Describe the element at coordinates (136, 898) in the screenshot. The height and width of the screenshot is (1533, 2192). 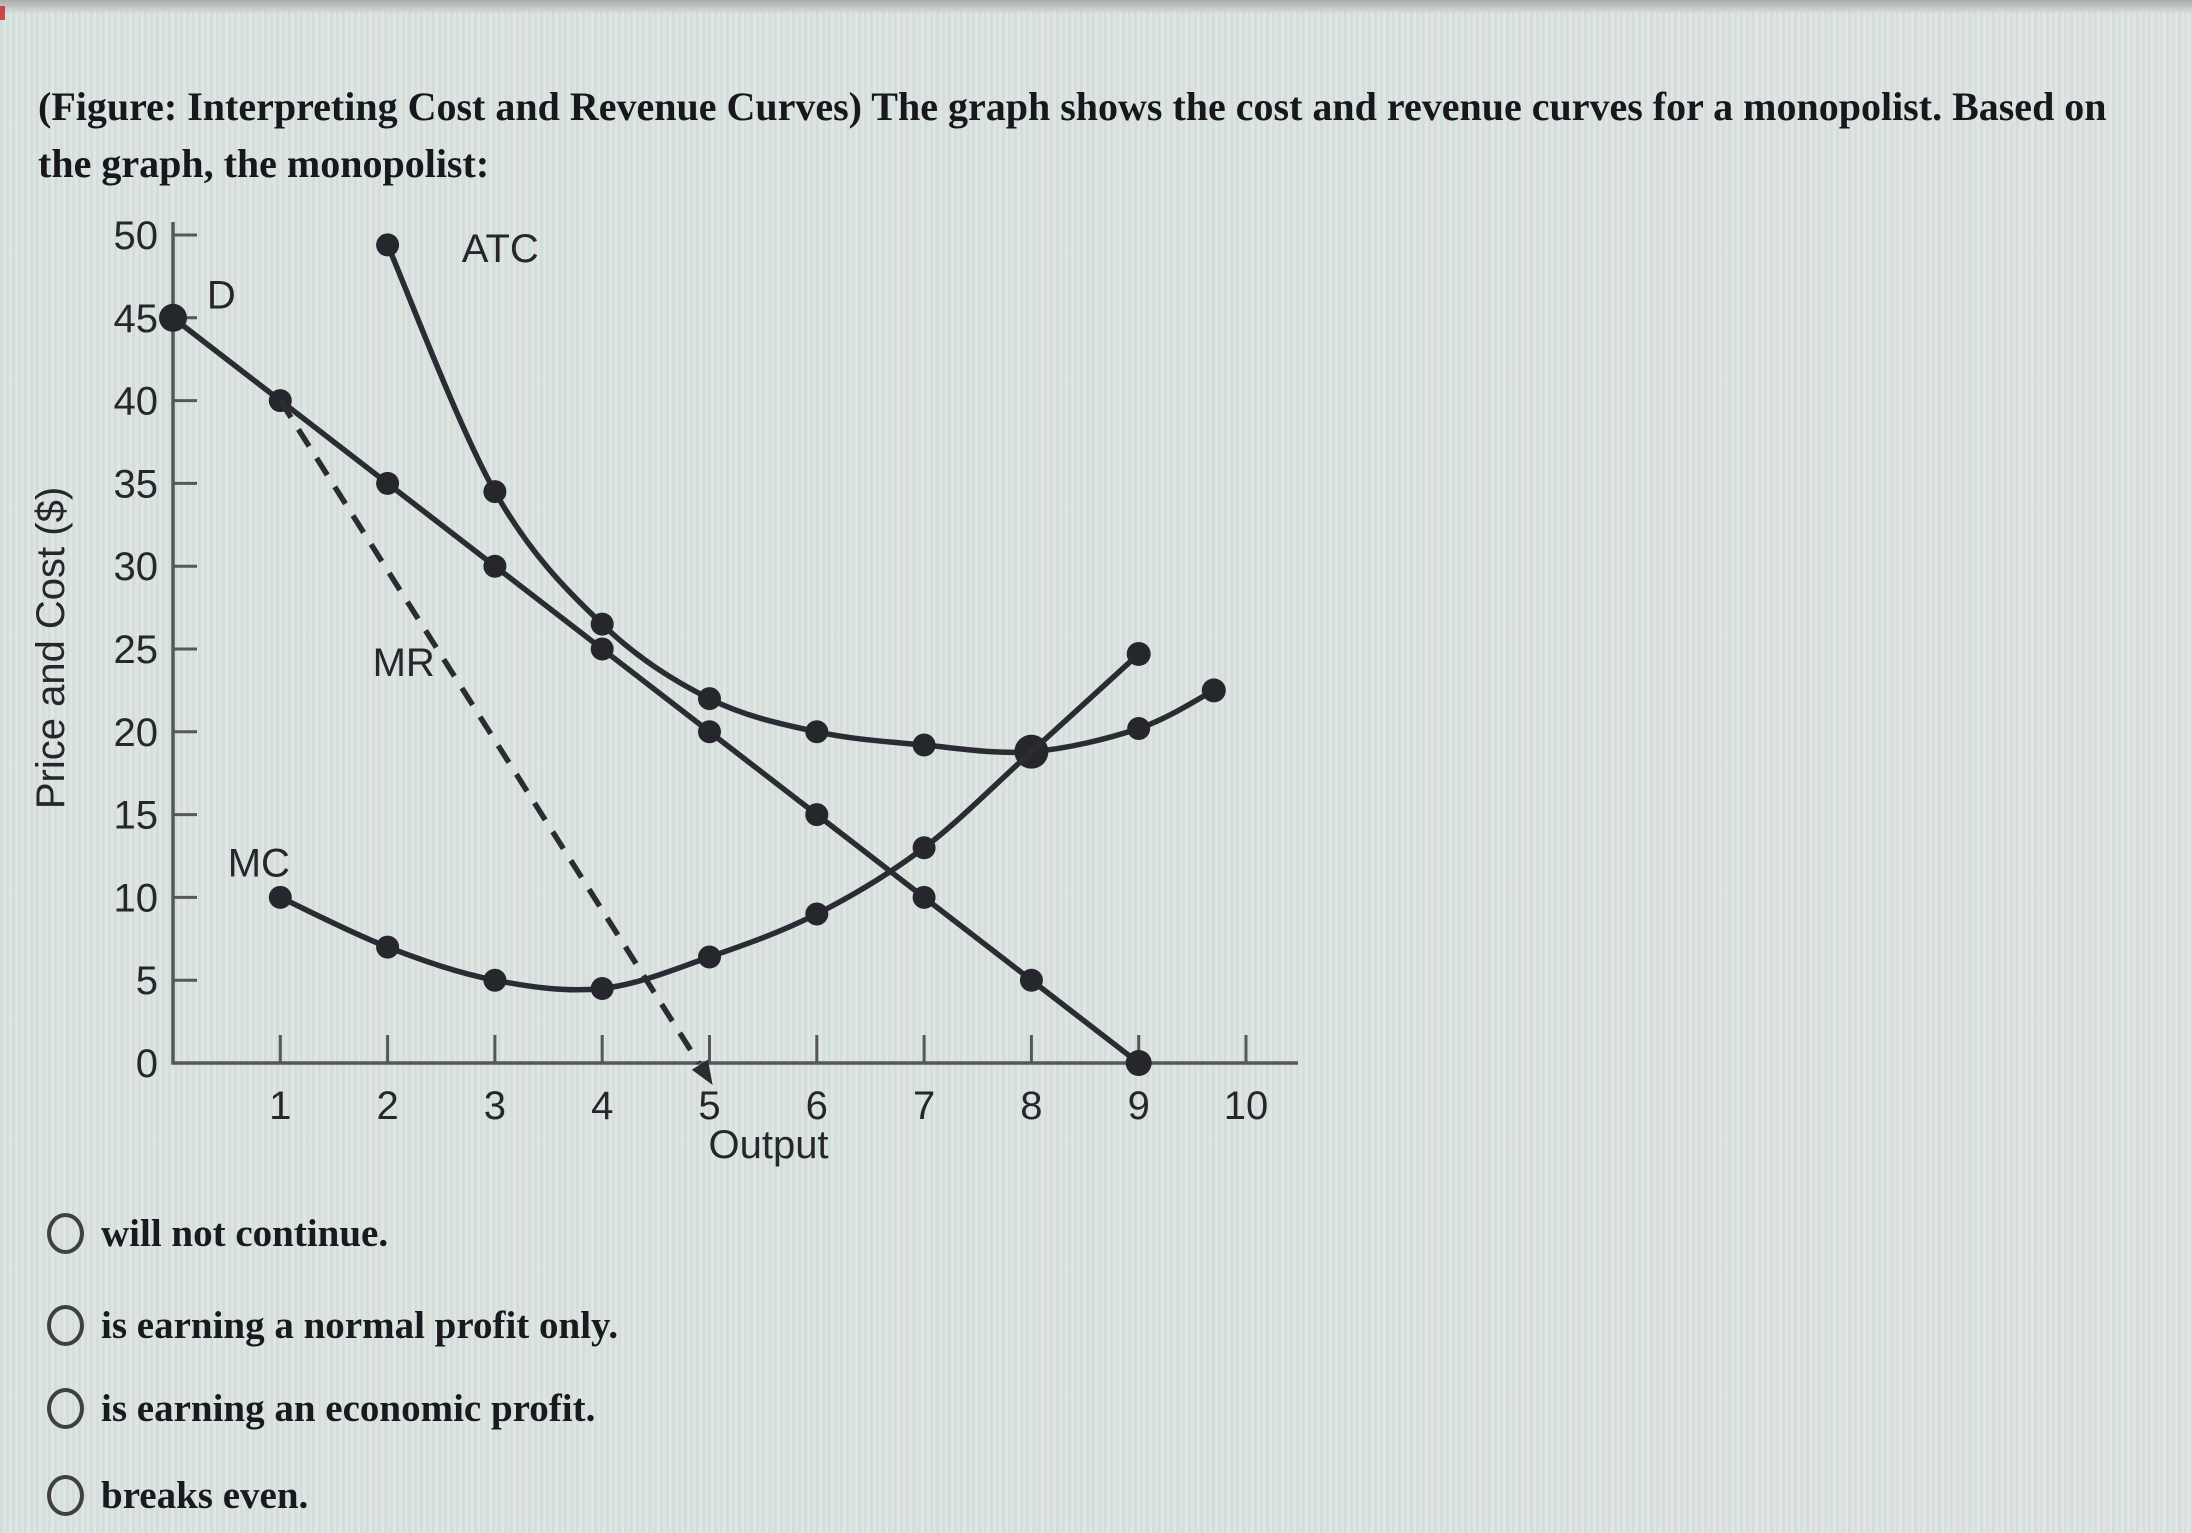
I see `y-tick-label: 10` at that location.